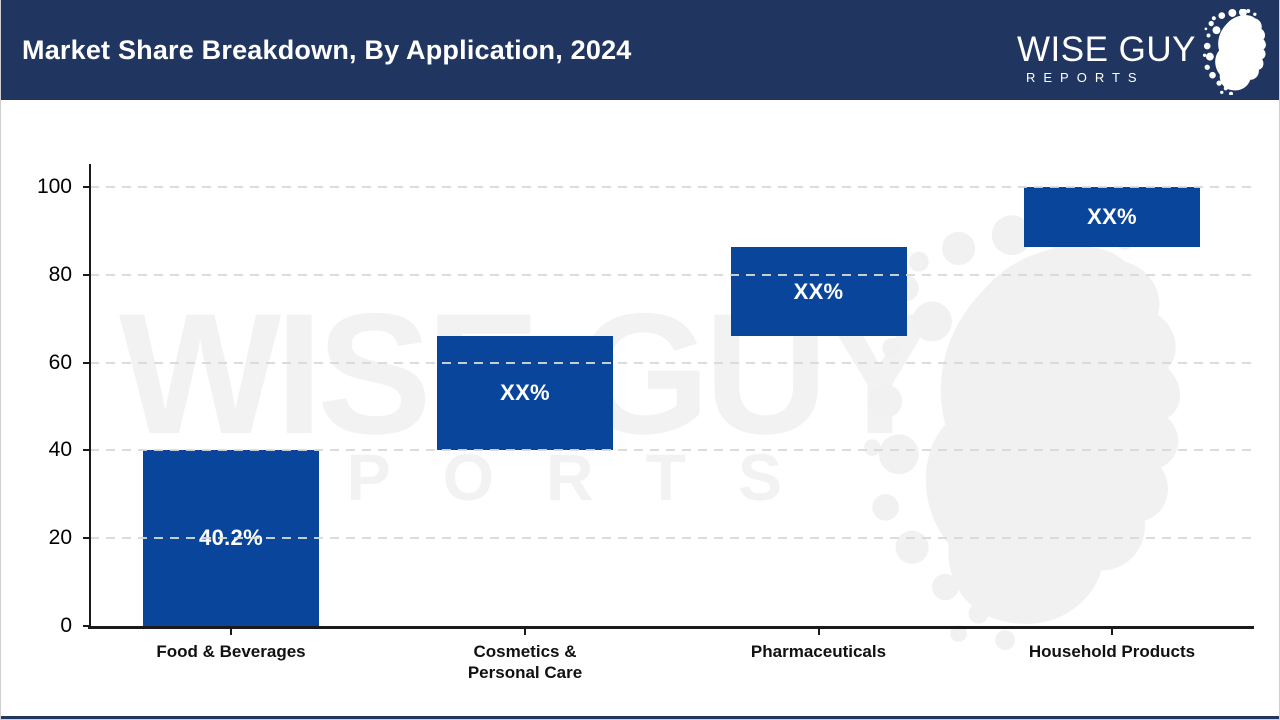 This screenshot has height=720, width=1280. What do you see at coordinates (66, 625) in the screenshot?
I see `y-tick-label-0: 0` at bounding box center [66, 625].